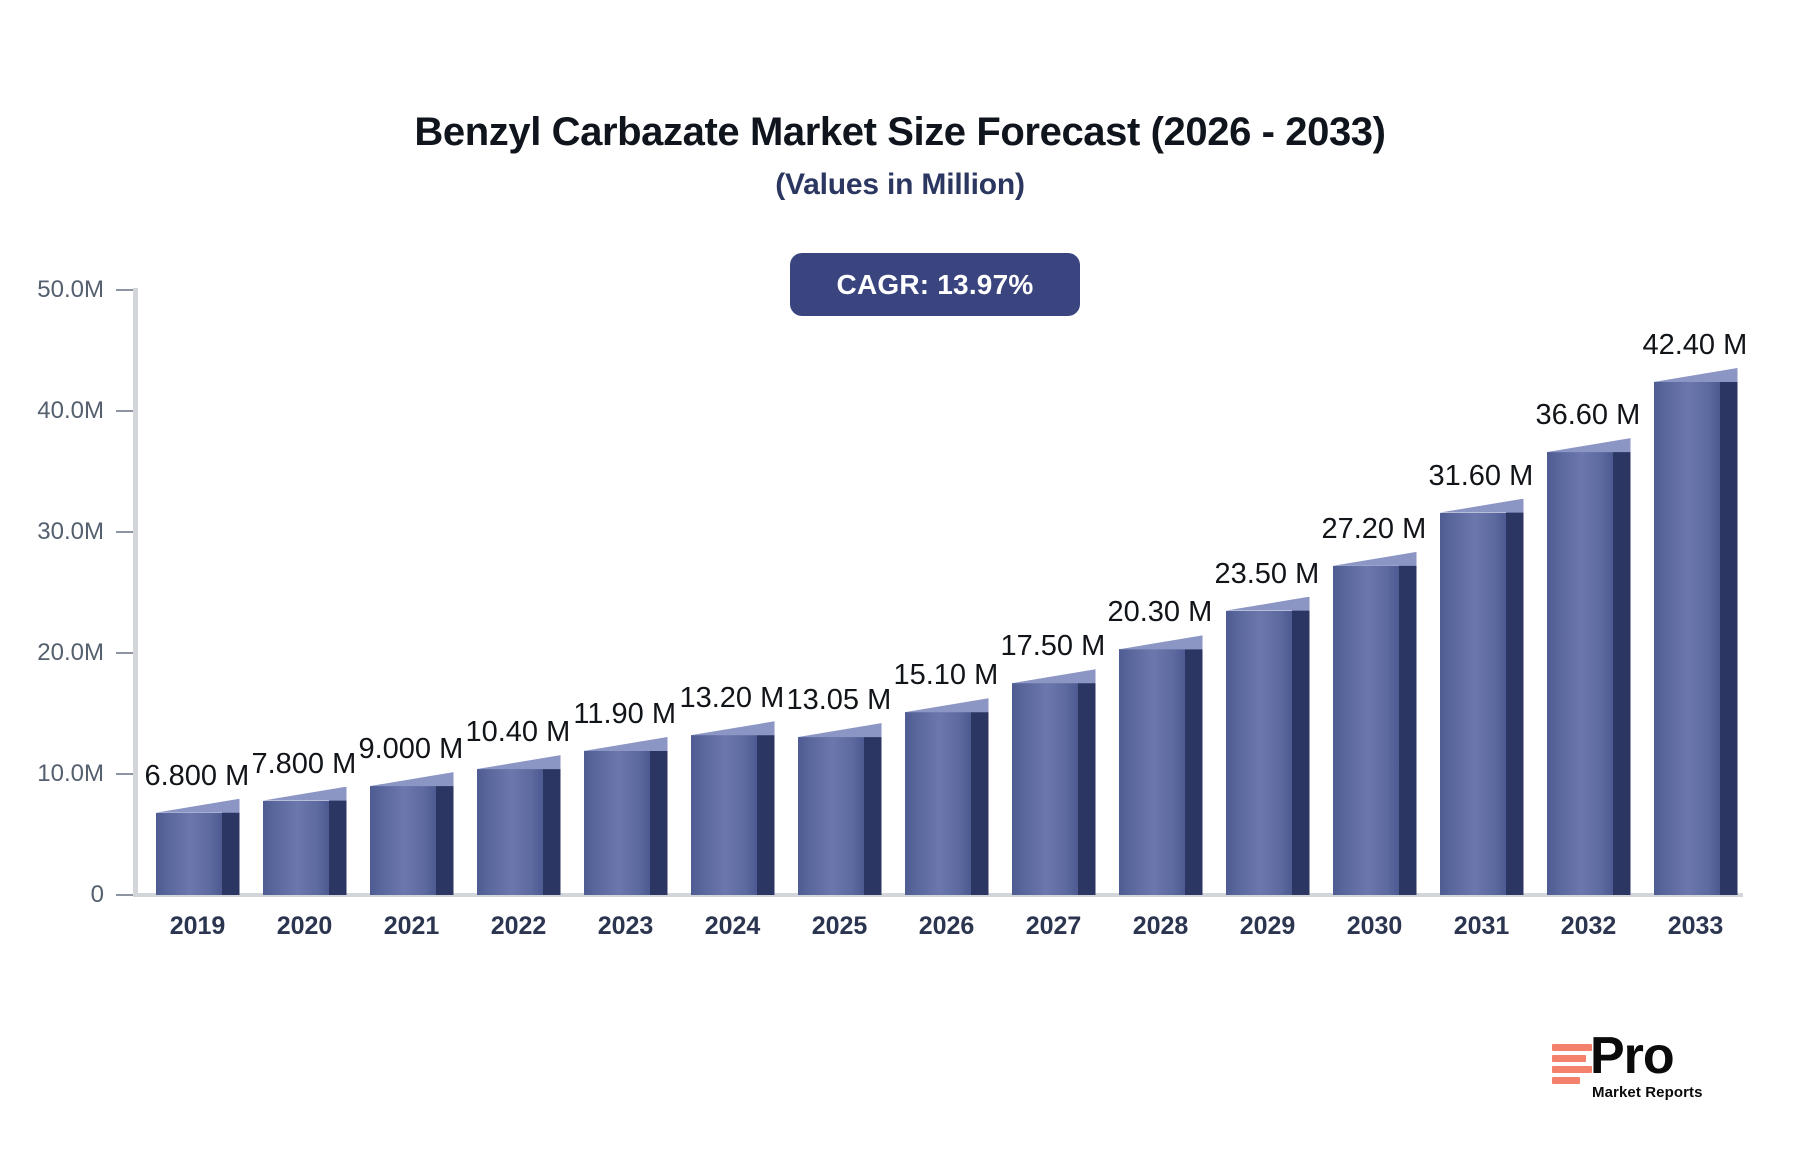 The width and height of the screenshot is (1800, 1156). I want to click on bar: 13.20 M, so click(731, 788).